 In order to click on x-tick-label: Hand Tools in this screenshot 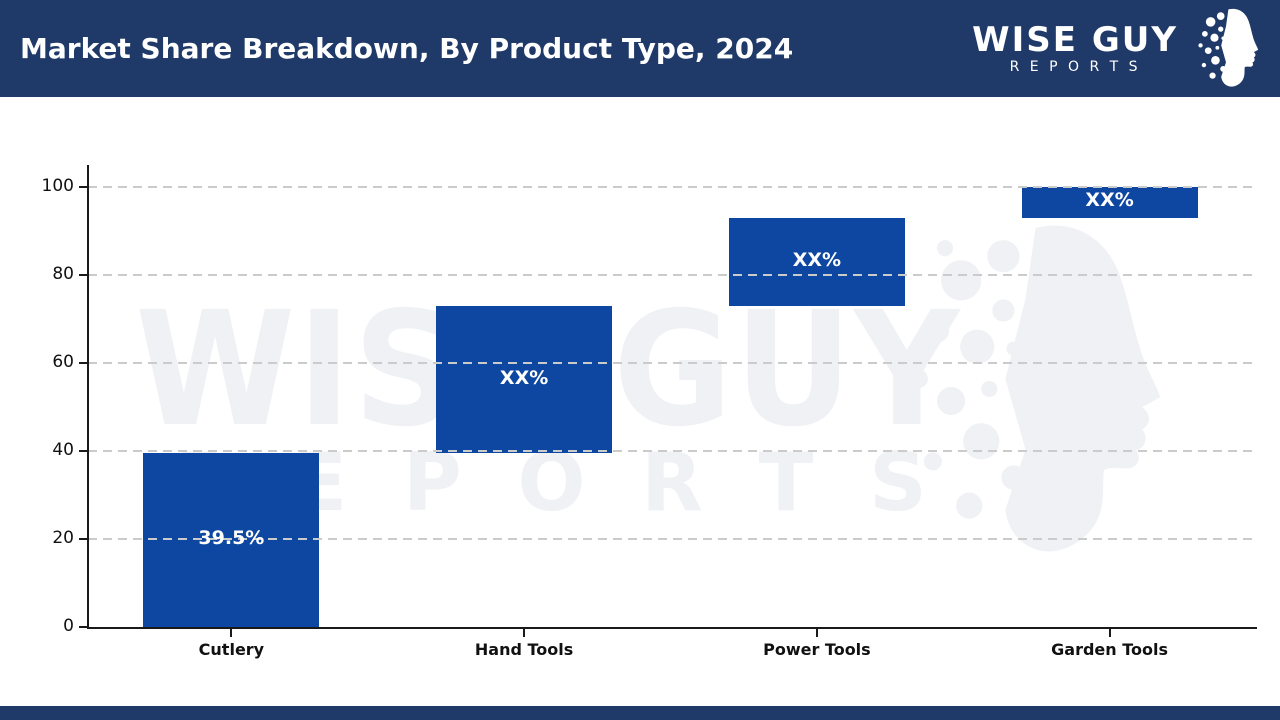, I will do `click(524, 649)`.